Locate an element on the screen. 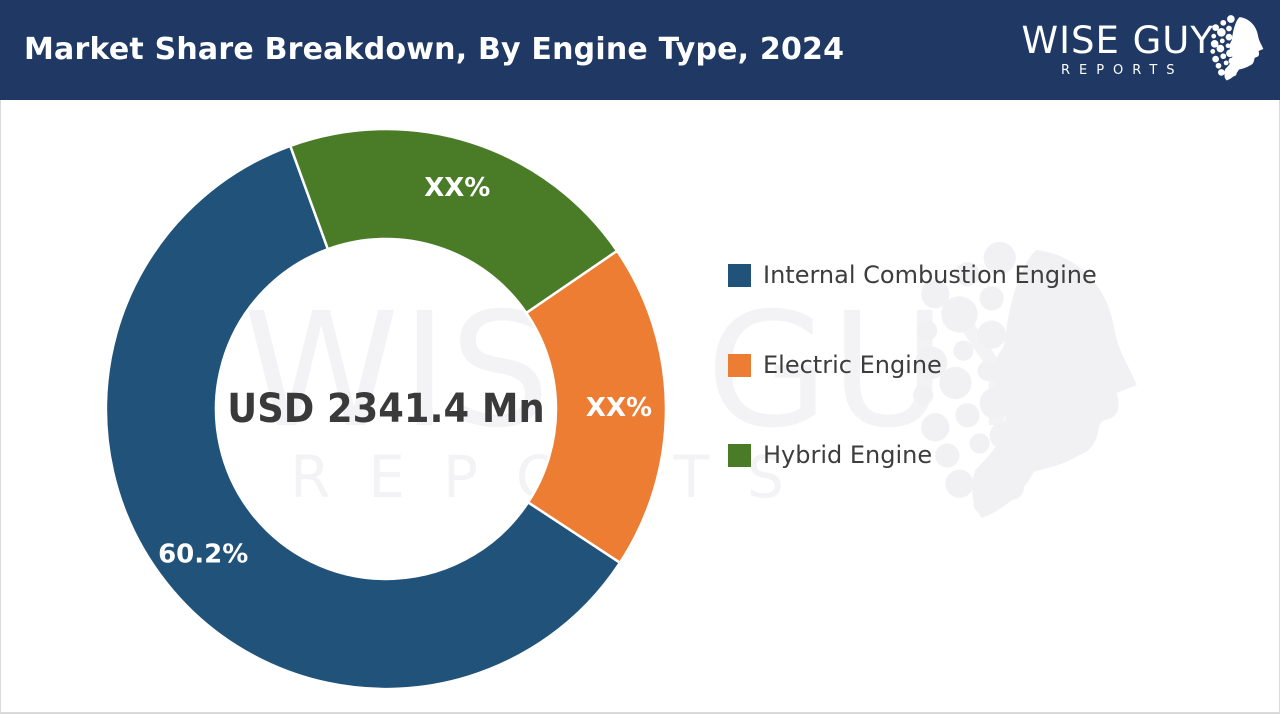 The image size is (1280, 720). legend-item-hybrid-engine: Hybrid Engine is located at coordinates (912, 455).